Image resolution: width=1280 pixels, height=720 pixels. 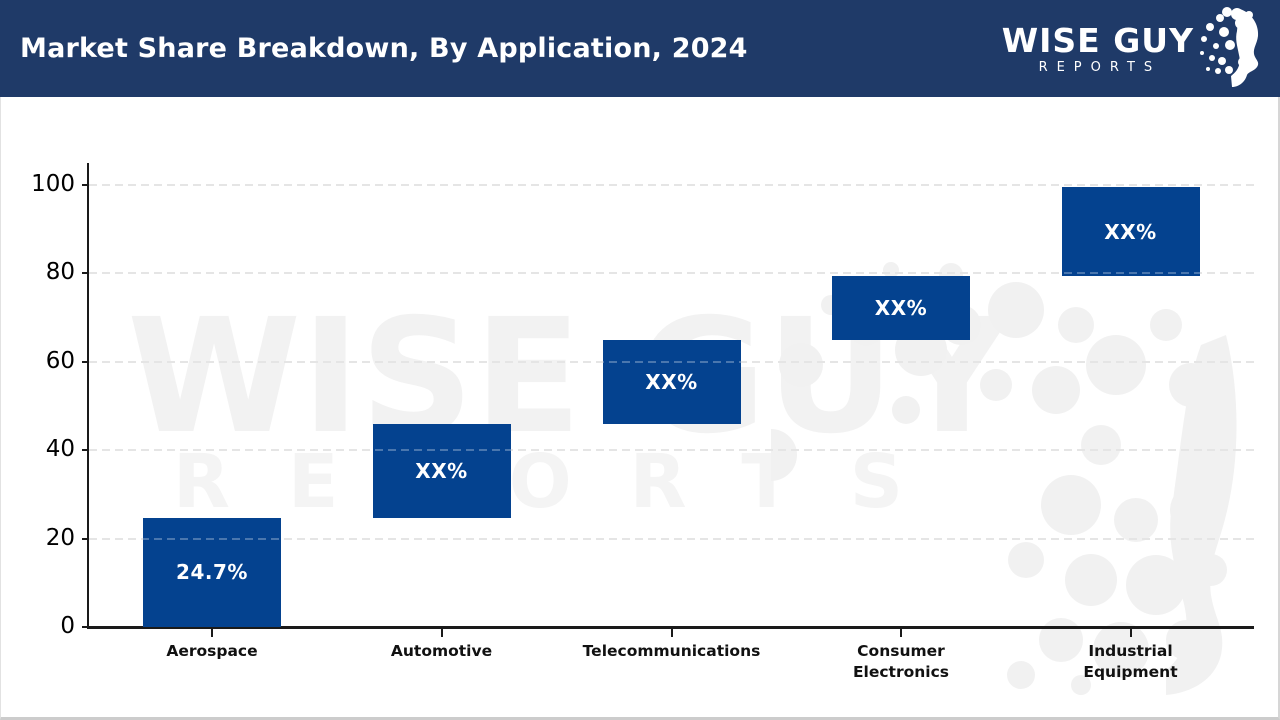 I want to click on y-tick-label: 80, so click(x=60, y=272).